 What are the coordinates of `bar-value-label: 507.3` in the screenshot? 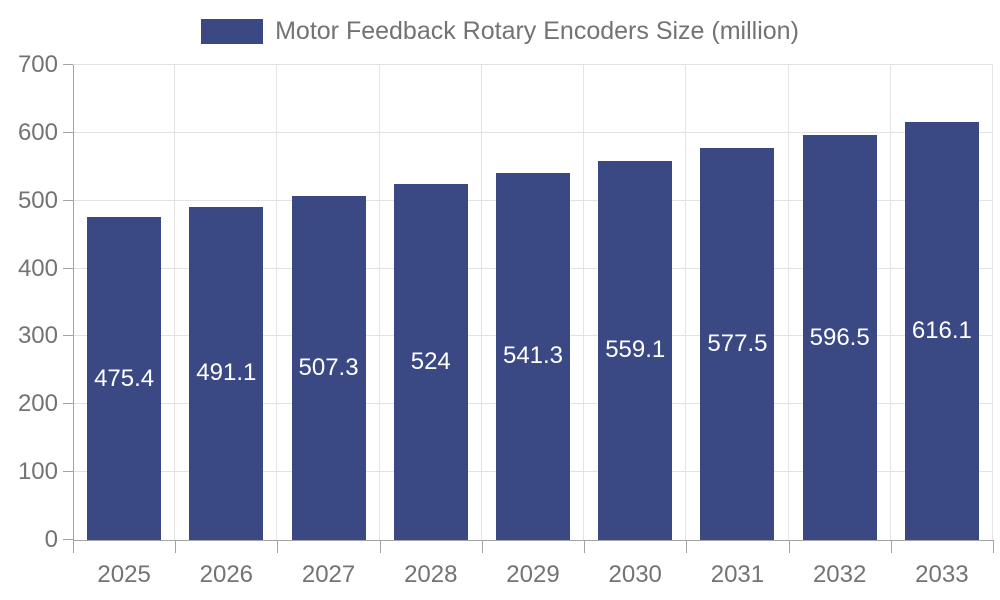 It's located at (328, 367).